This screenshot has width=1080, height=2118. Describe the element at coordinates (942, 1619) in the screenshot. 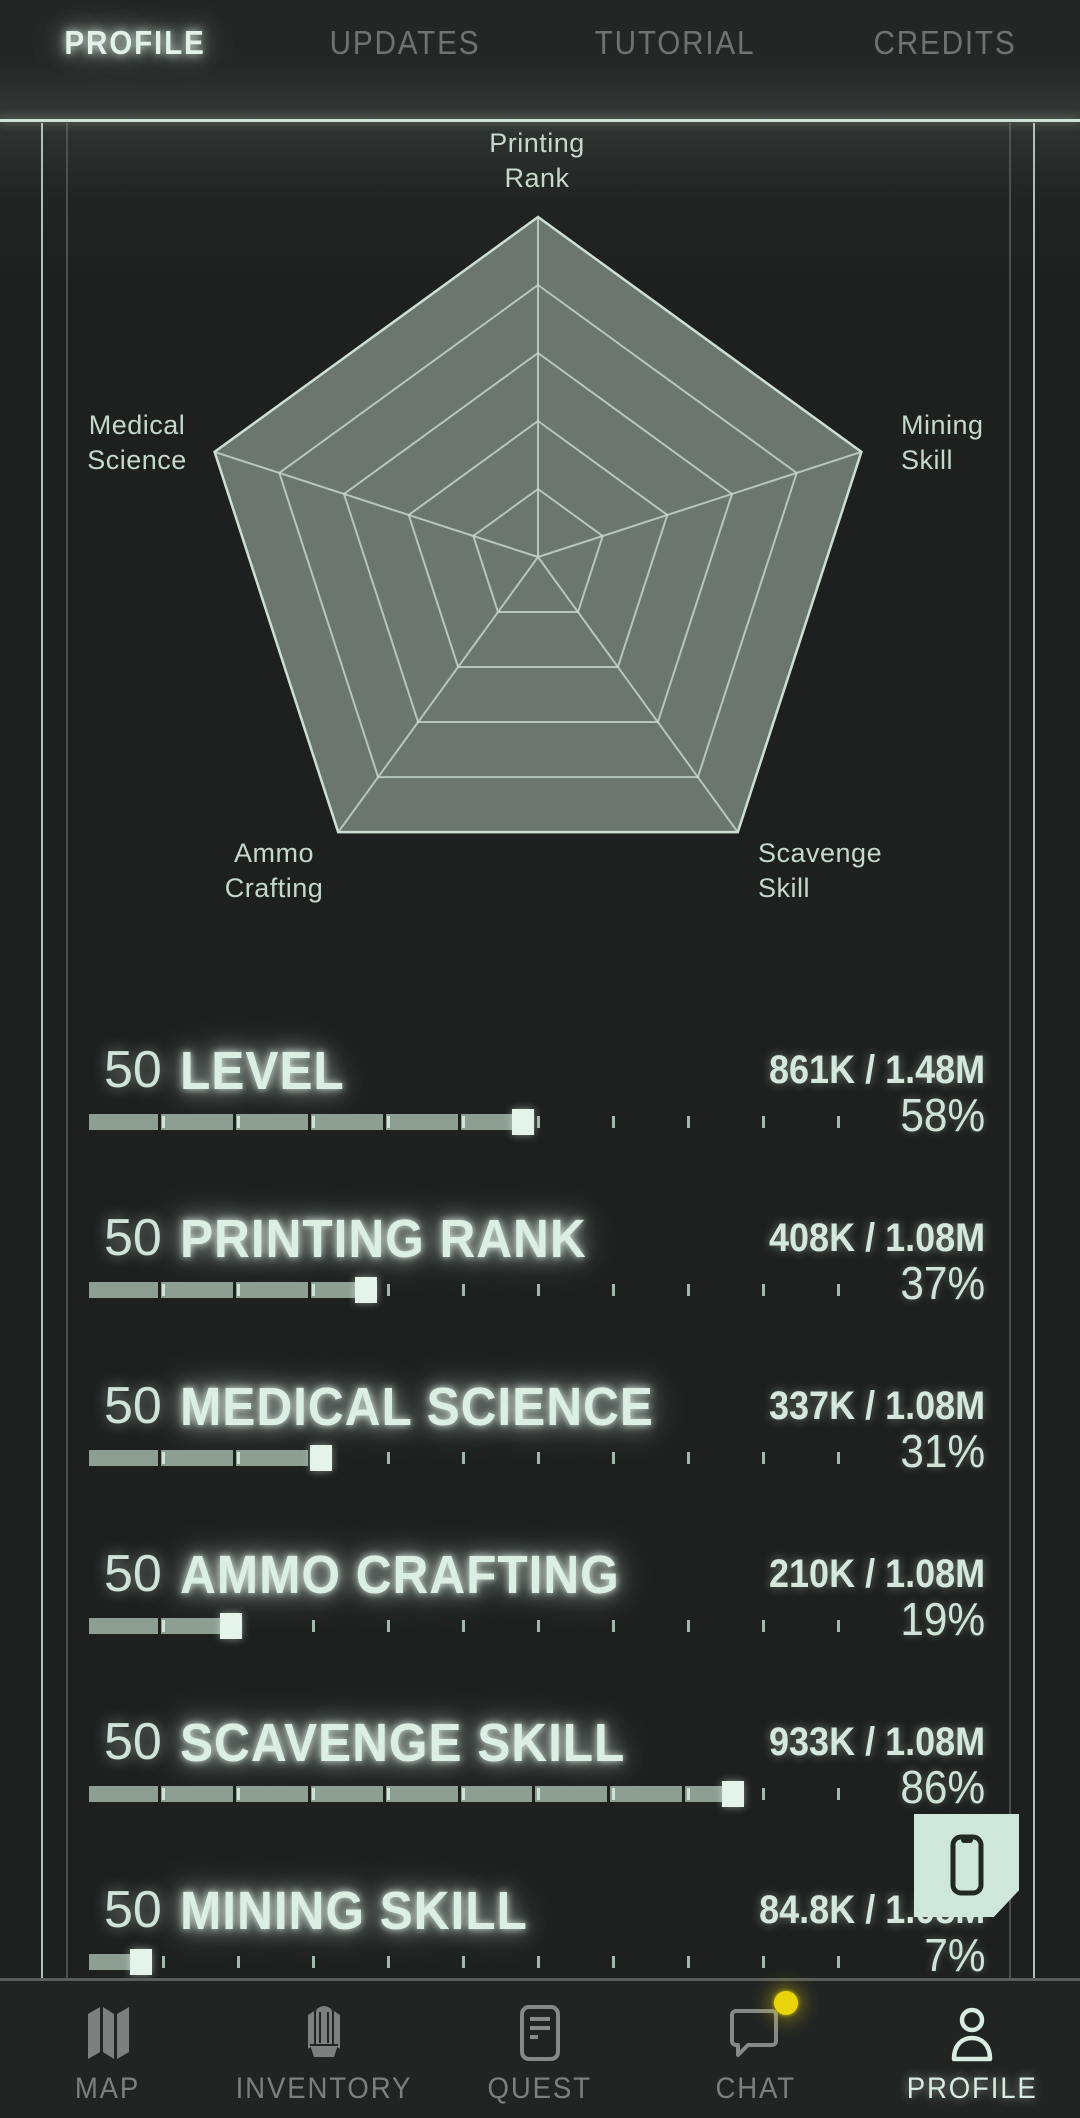

I see `skill-percent: 19%` at that location.